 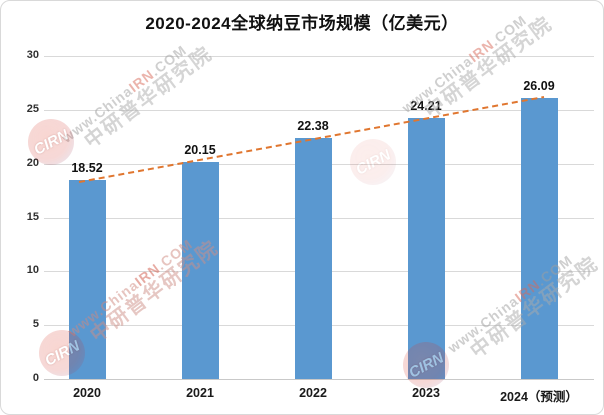 What do you see at coordinates (87, 167) in the screenshot?
I see `data-label: 18.52` at bounding box center [87, 167].